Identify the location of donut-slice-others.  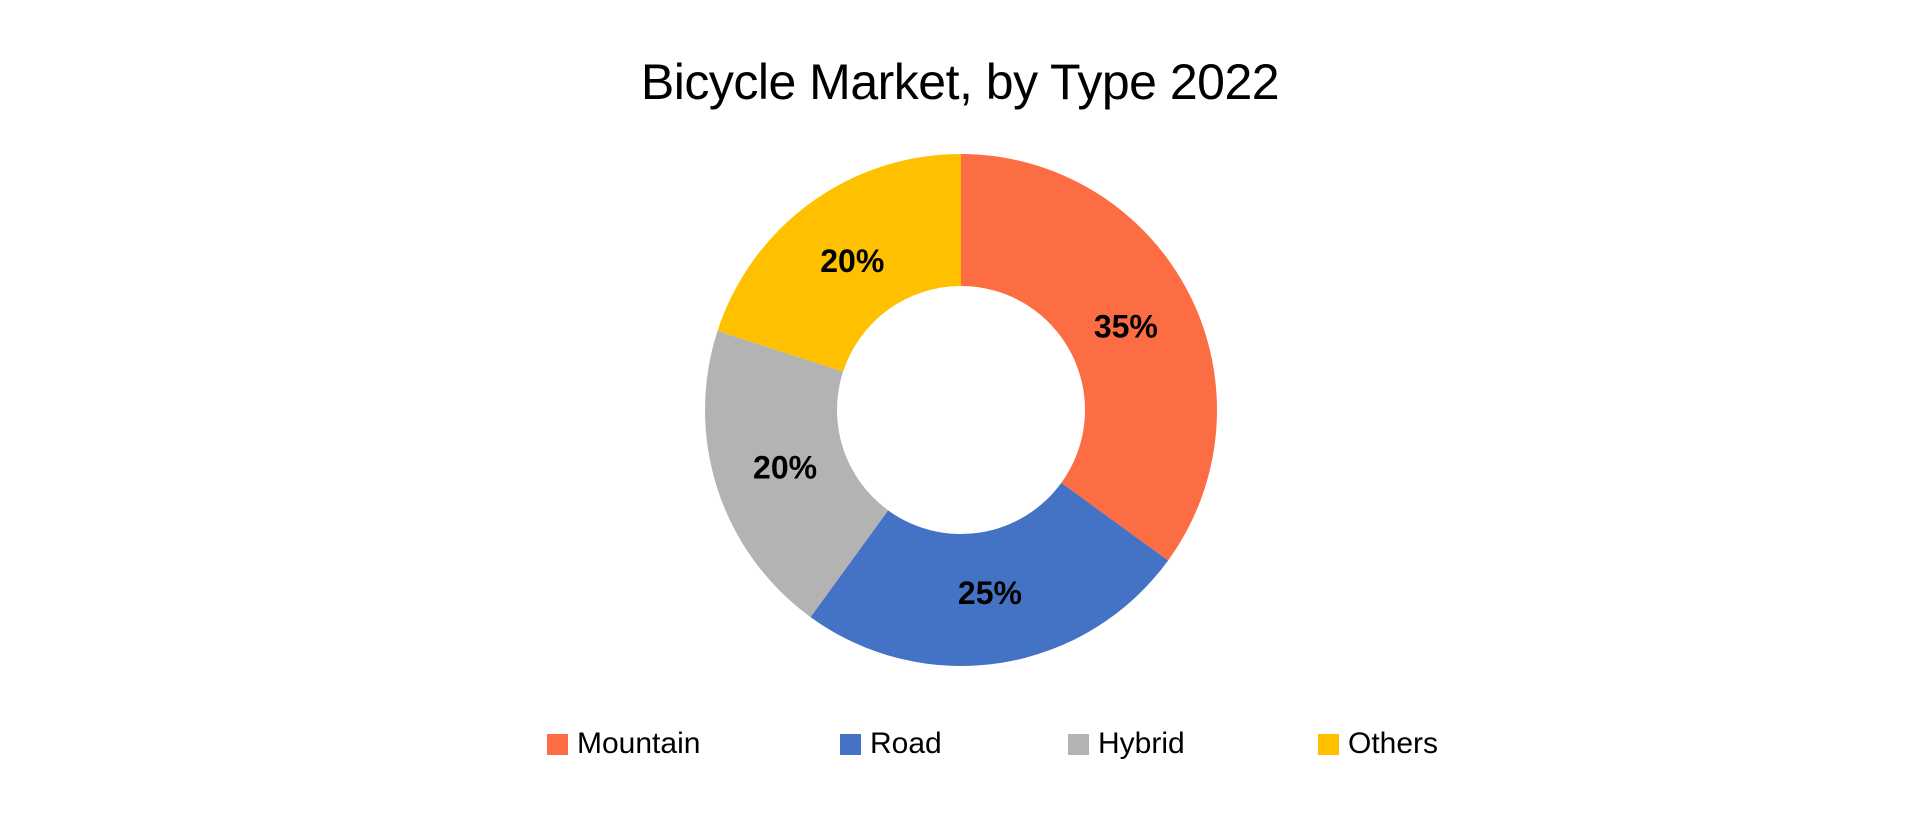
(839, 263).